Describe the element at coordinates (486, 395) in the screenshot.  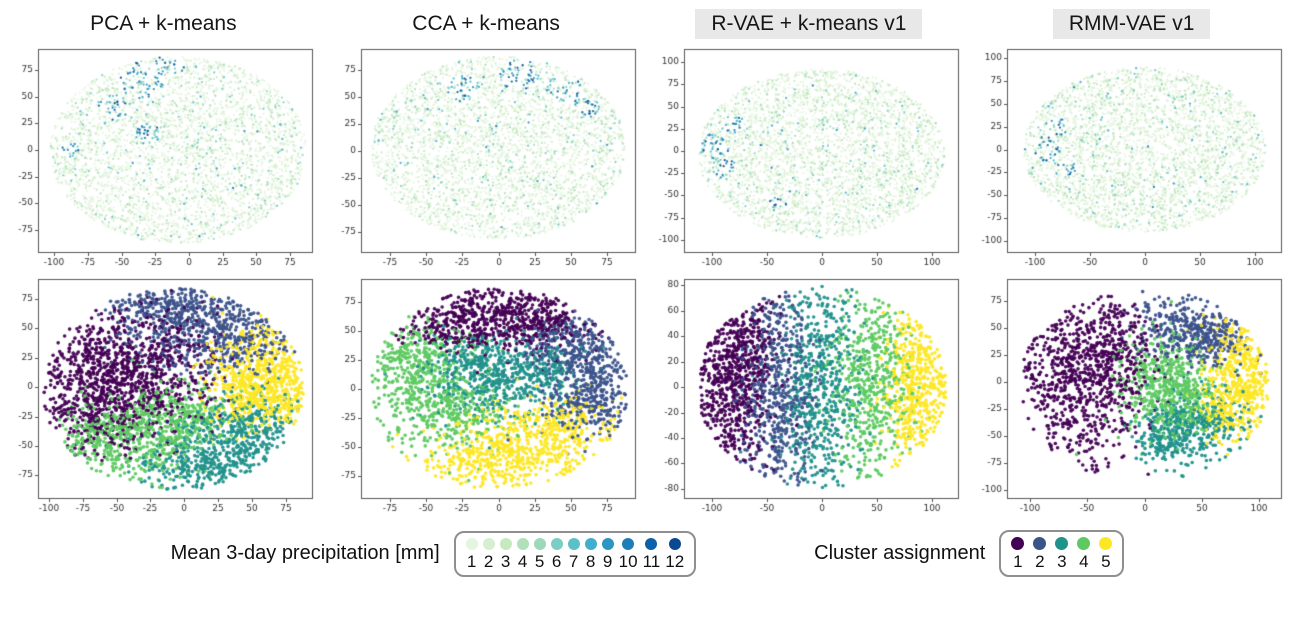
I see `scatter-panel-cca-cluster` at that location.